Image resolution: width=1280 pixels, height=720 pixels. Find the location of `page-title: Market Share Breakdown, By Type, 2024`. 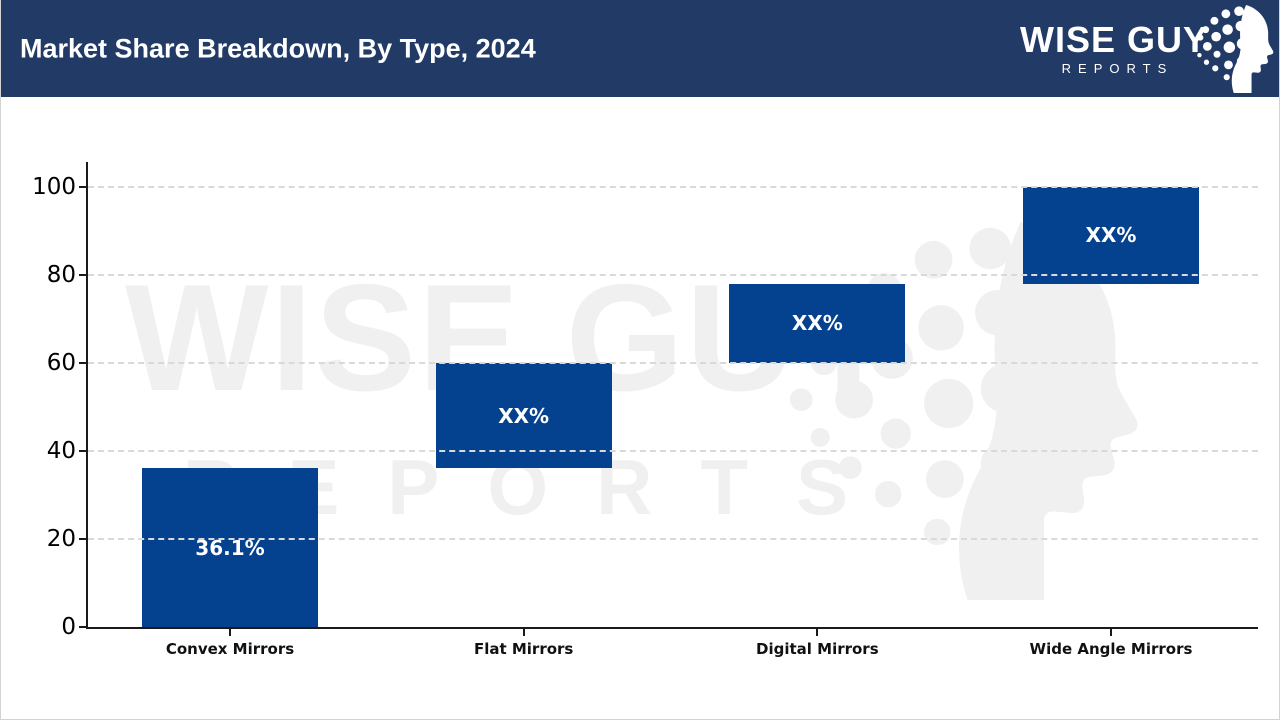

page-title: Market Share Breakdown, By Type, 2024 is located at coordinates (278, 48).